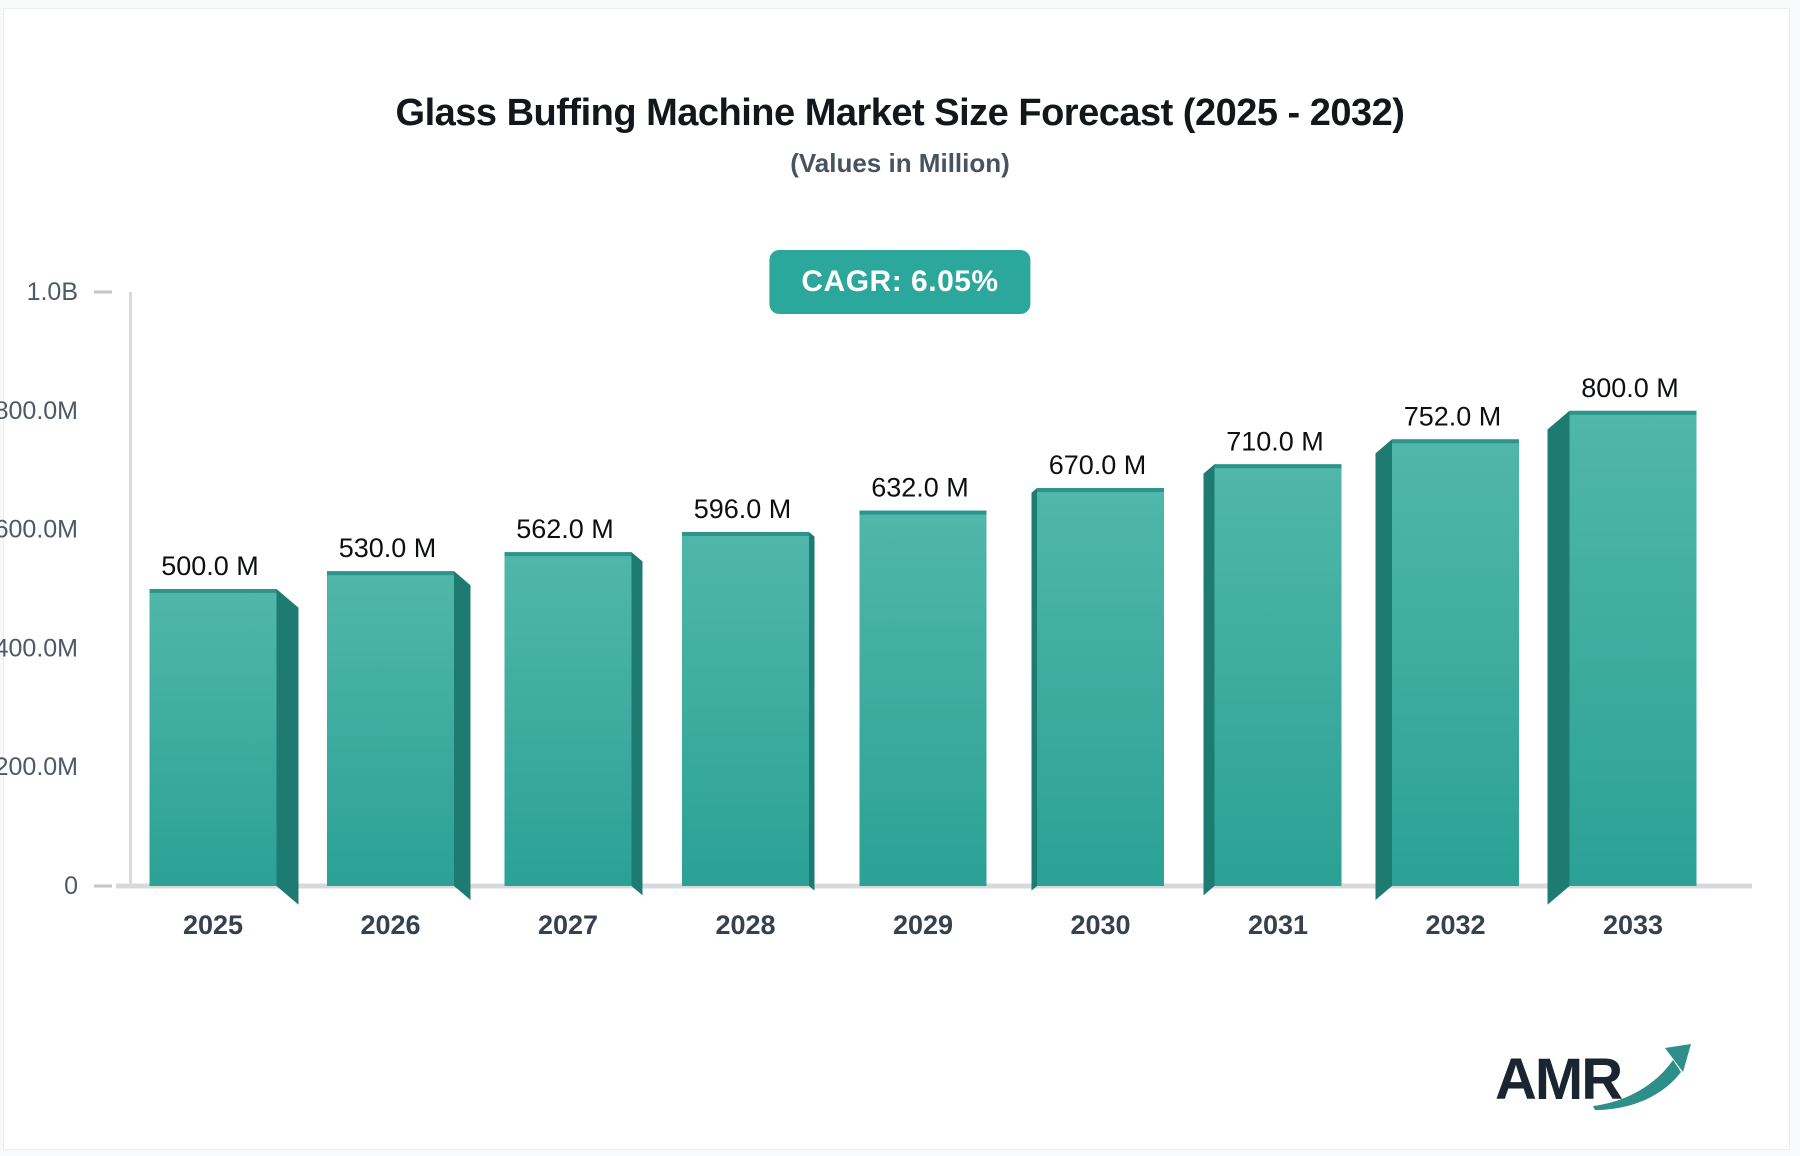 This screenshot has height=1156, width=1800. Describe the element at coordinates (1455, 441) in the screenshot. I see `bar-top-edge-2032` at that location.